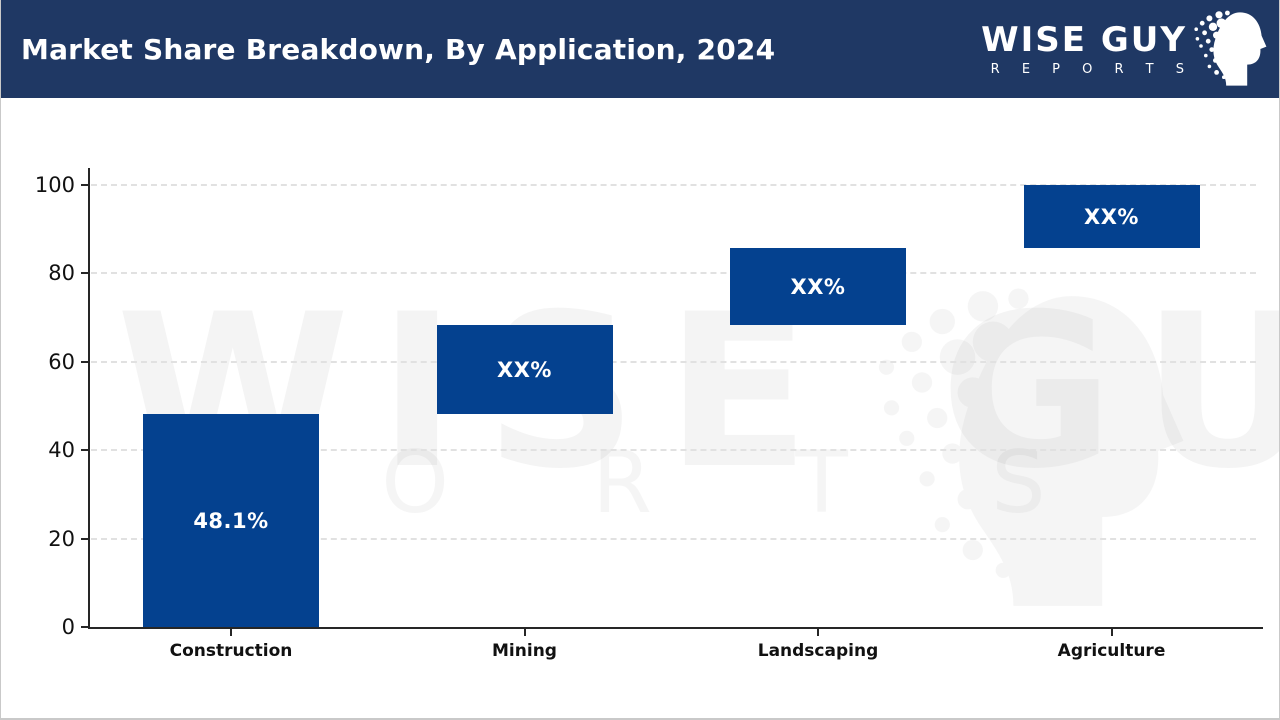  I want to click on xtick-label-agriculture: Agriculture, so click(1111, 651).